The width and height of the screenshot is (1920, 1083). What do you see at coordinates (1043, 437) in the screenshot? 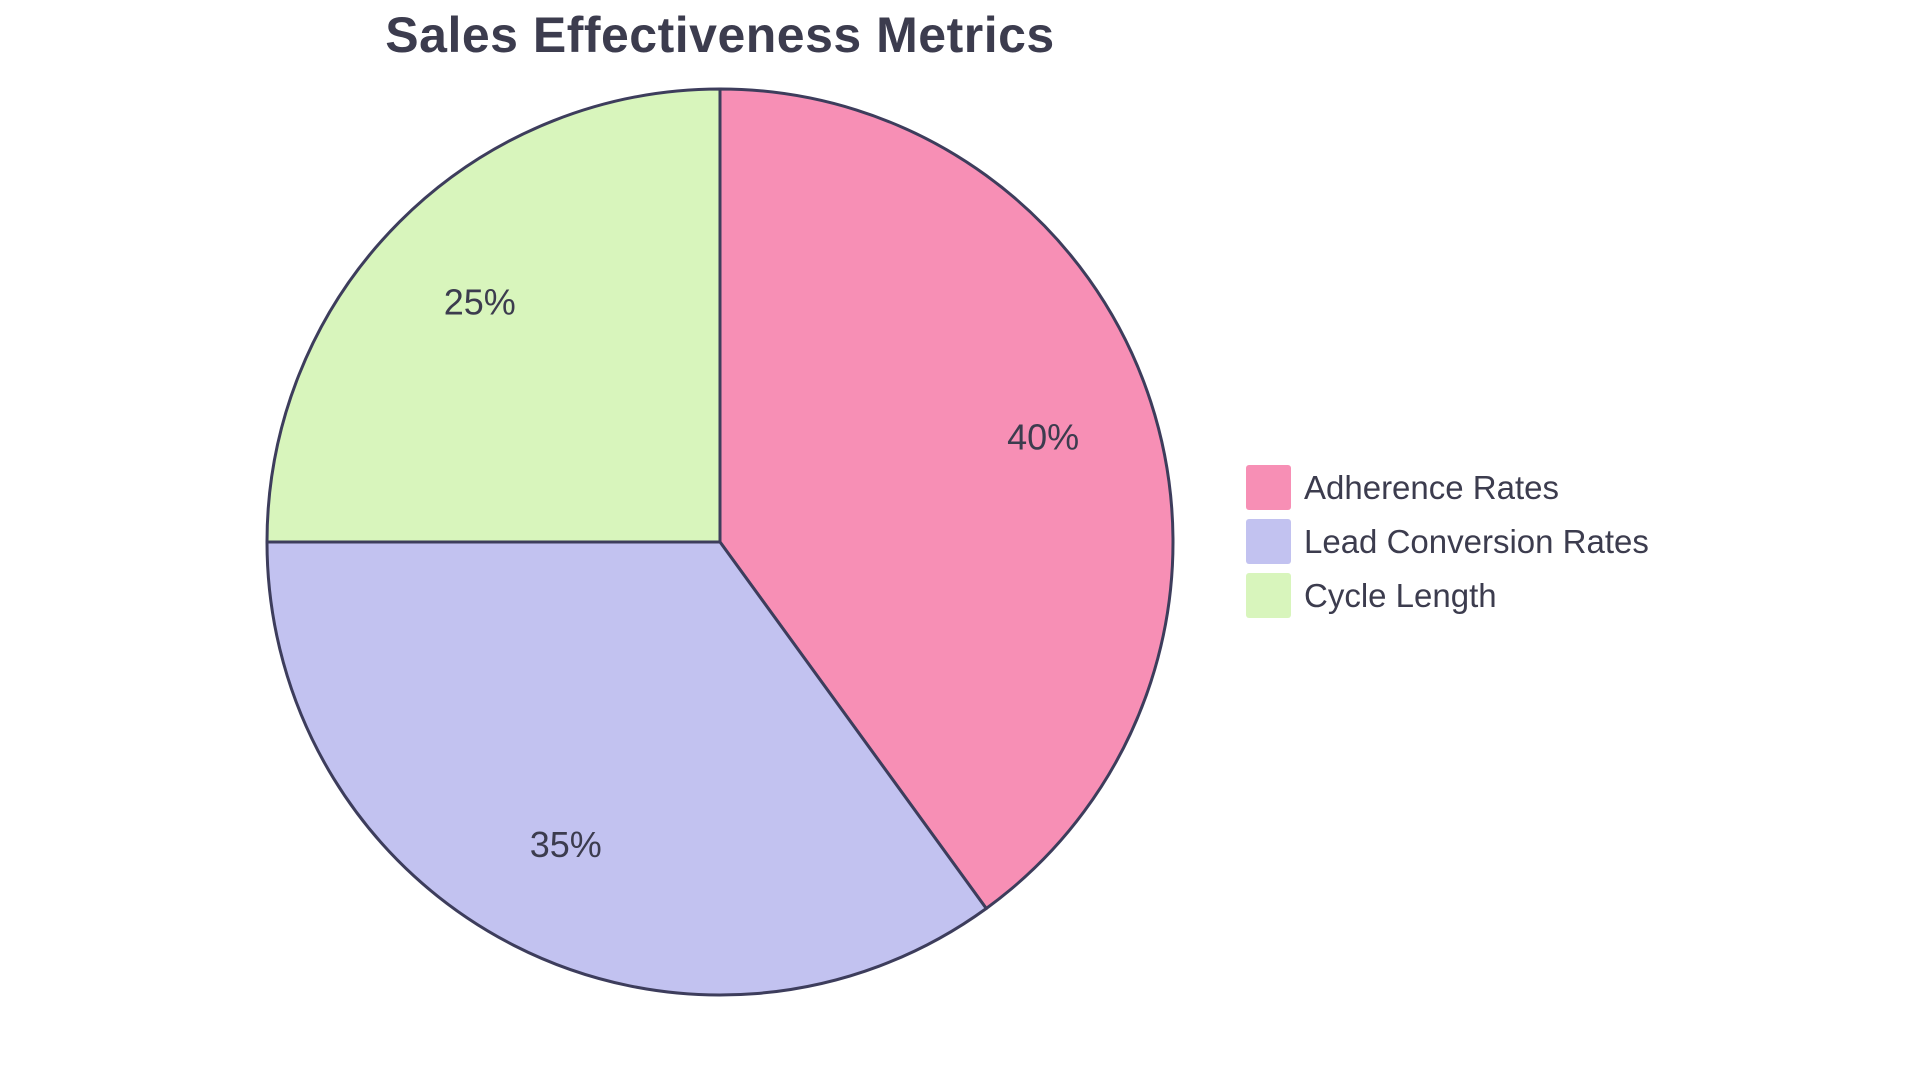
I see `pie-slice-percentage-label: 40%` at bounding box center [1043, 437].